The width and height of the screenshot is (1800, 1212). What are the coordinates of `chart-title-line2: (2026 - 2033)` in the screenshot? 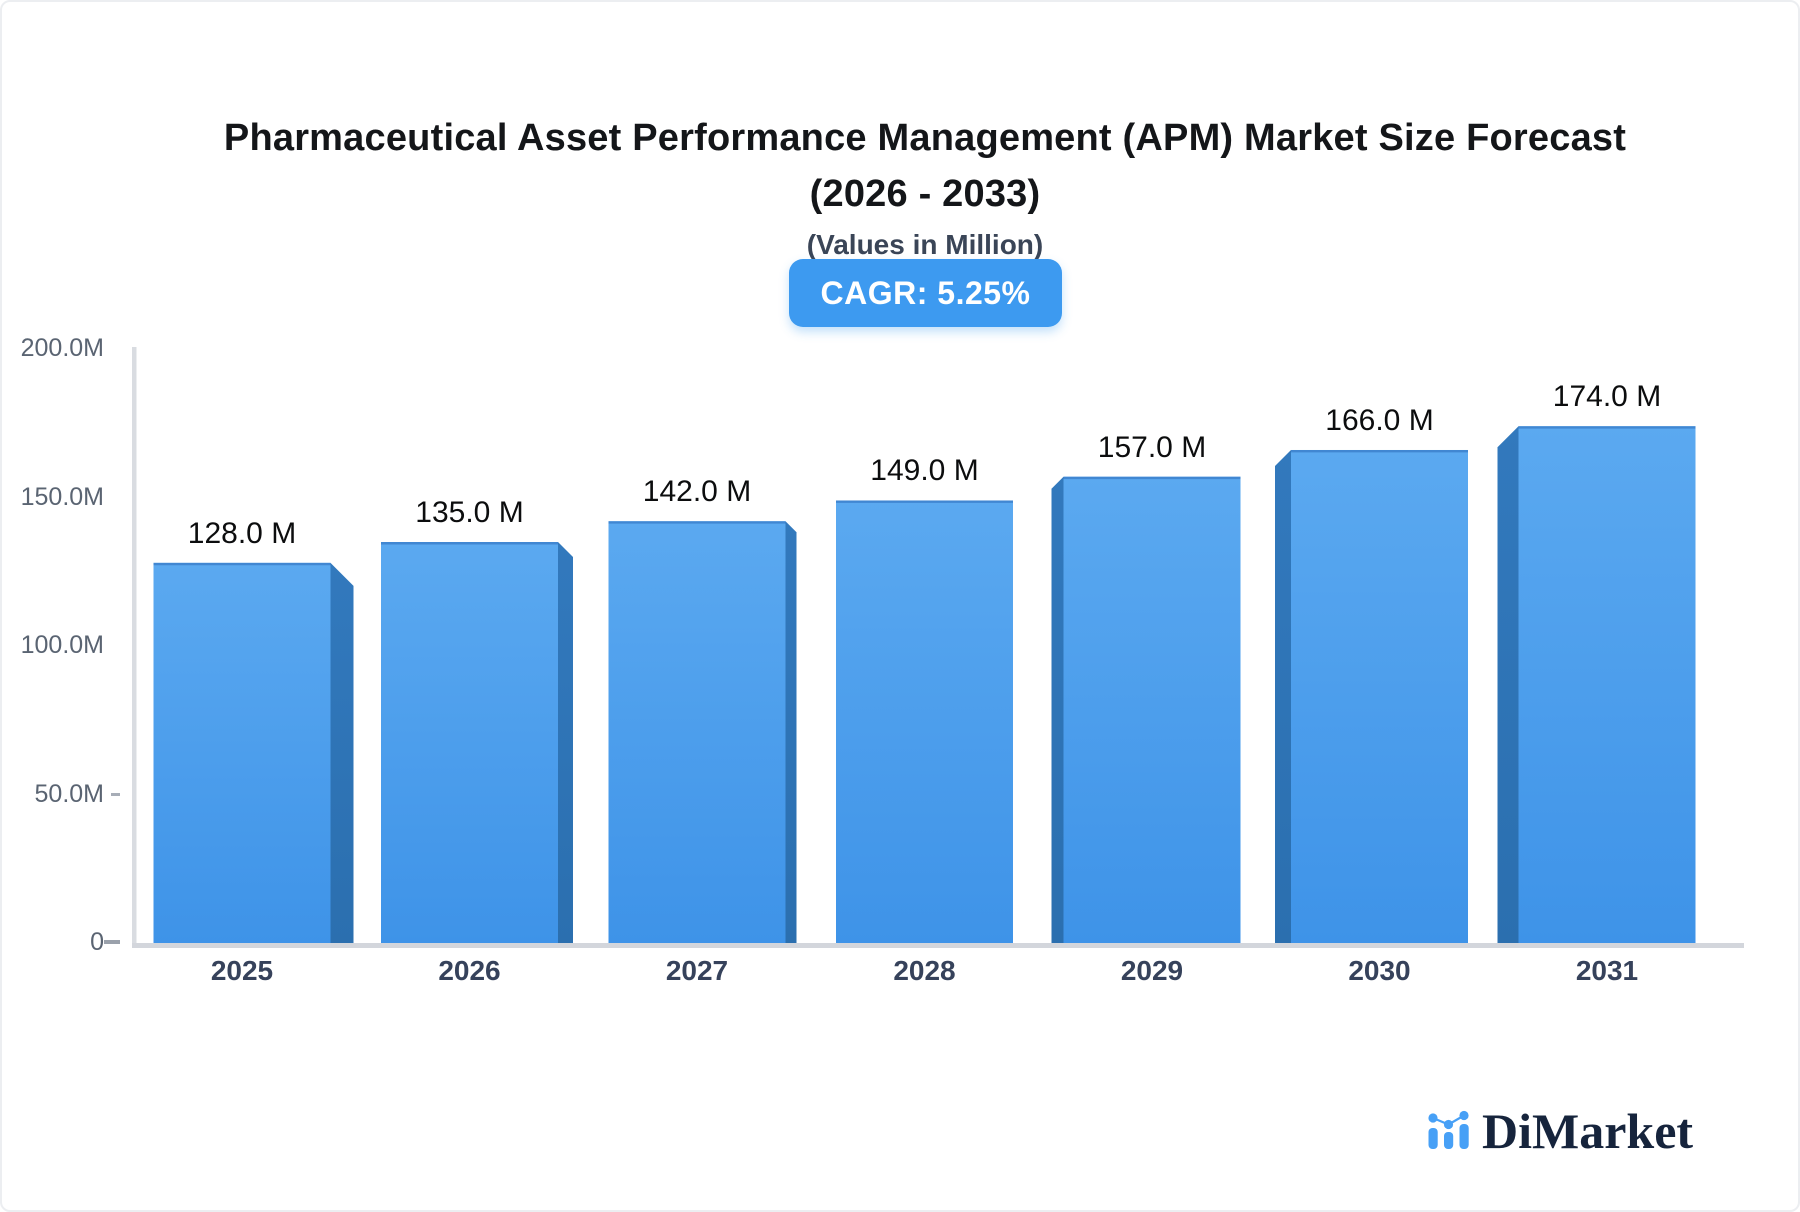 It's located at (925, 194).